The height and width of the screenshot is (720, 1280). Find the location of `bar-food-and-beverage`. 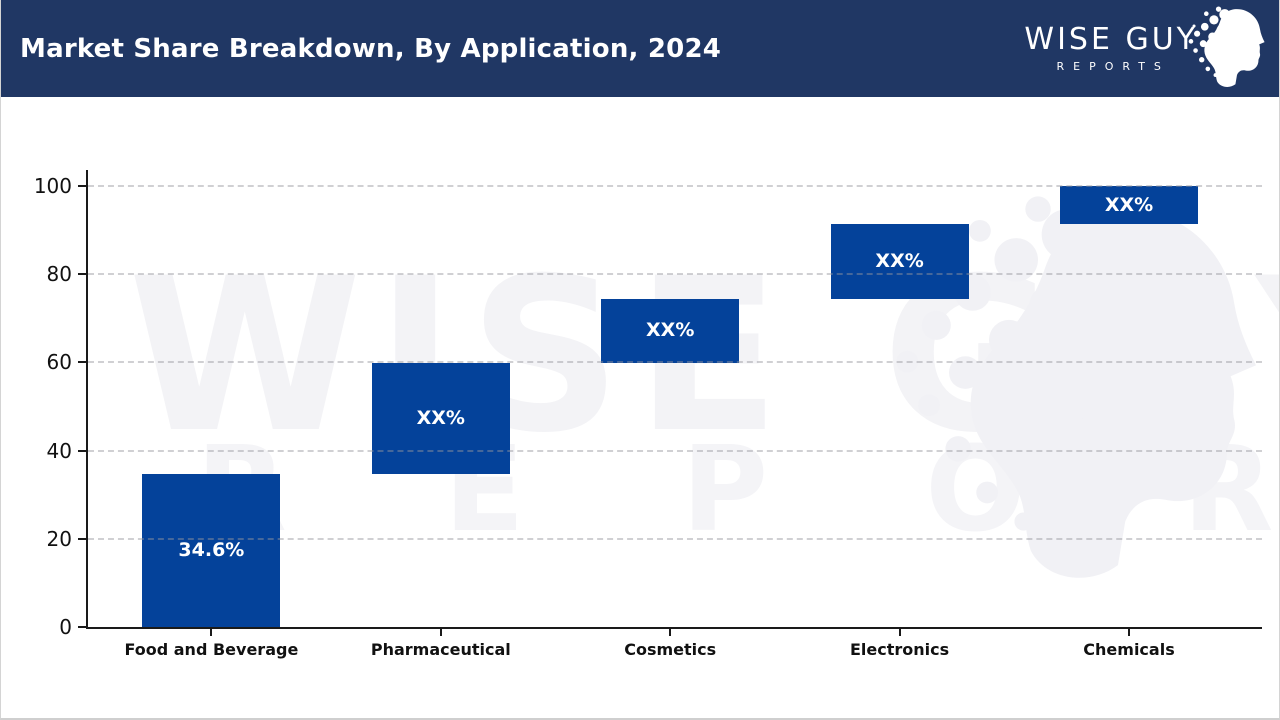

bar-food-and-beverage is located at coordinates (211, 550).